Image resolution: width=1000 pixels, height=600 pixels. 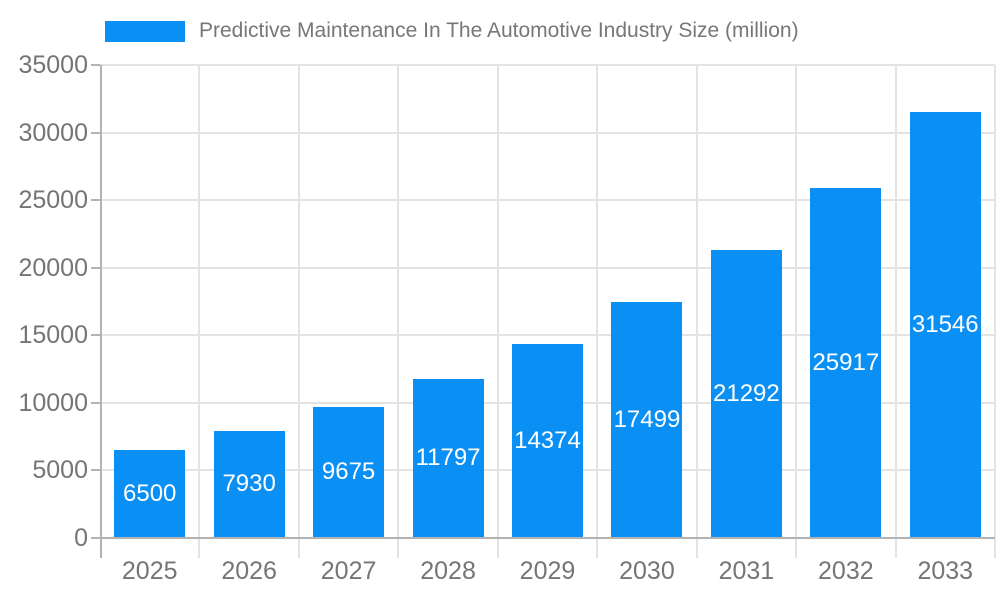 I want to click on bar-value-label: 17499, so click(x=647, y=419).